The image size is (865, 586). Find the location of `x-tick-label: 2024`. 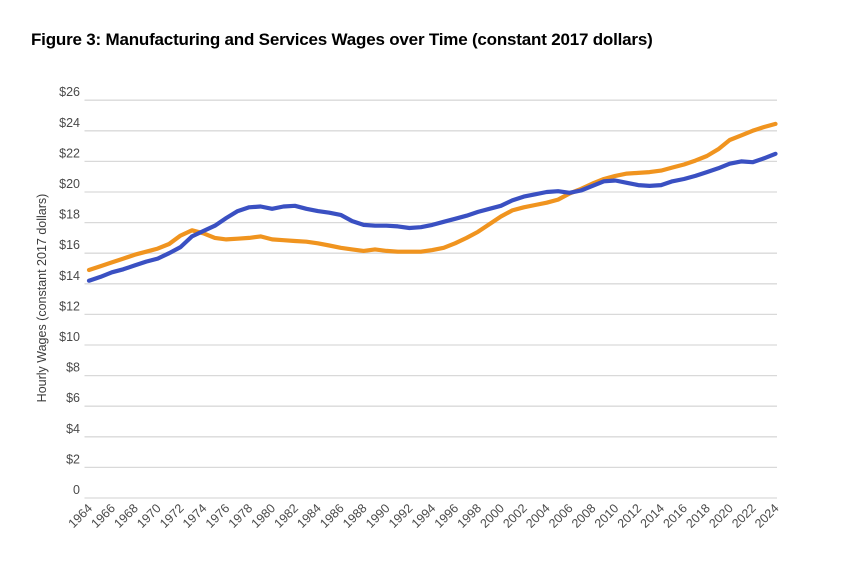

x-tick-label: 2024 is located at coordinates (767, 516).